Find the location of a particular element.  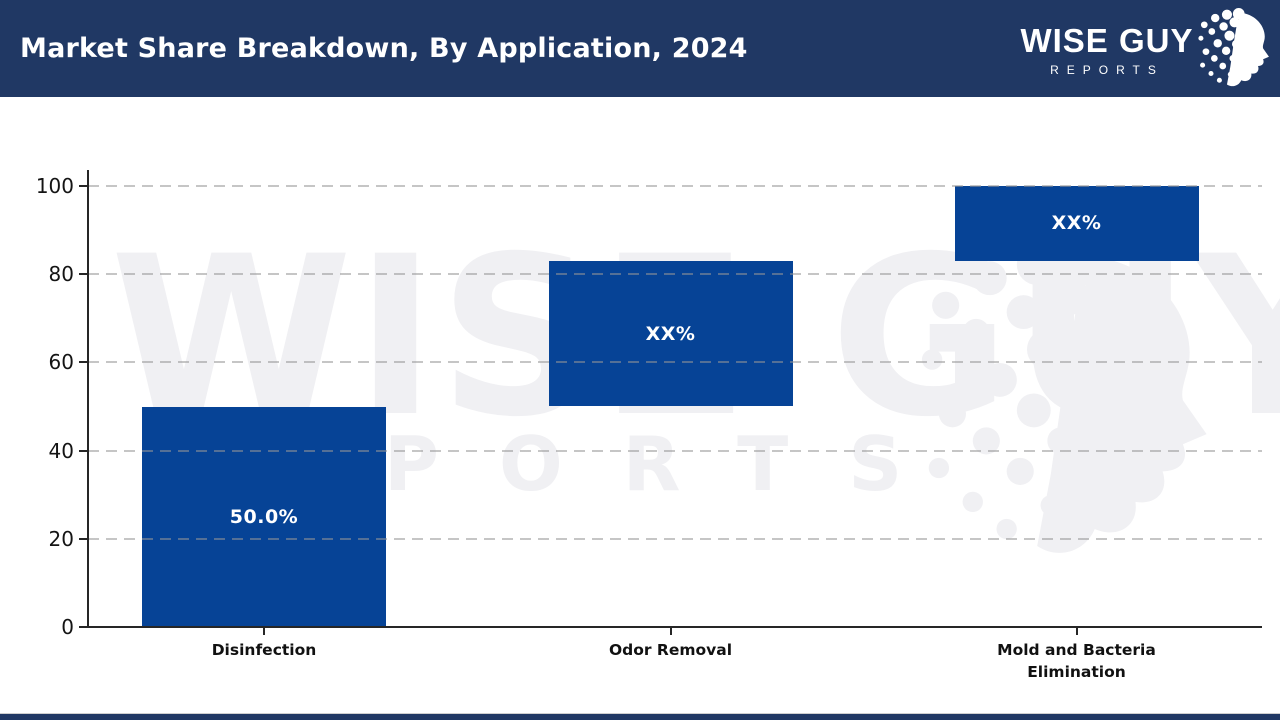

wise-guy-reports-logo: WISE GUY REPORTS is located at coordinates (1144, 50).